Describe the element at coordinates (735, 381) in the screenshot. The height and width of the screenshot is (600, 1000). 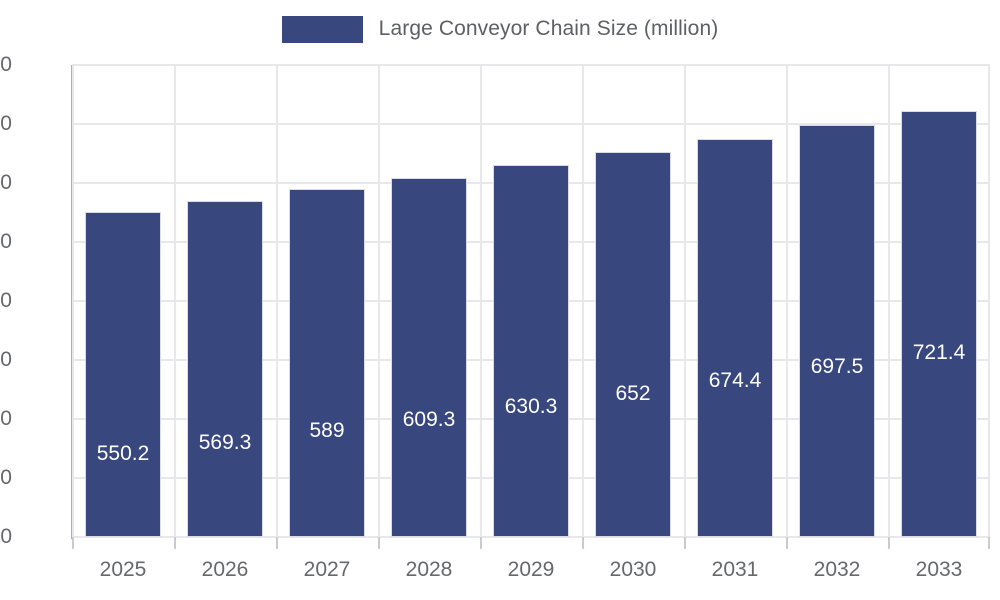
I see `bar-value-label-2031: 674.4` at that location.